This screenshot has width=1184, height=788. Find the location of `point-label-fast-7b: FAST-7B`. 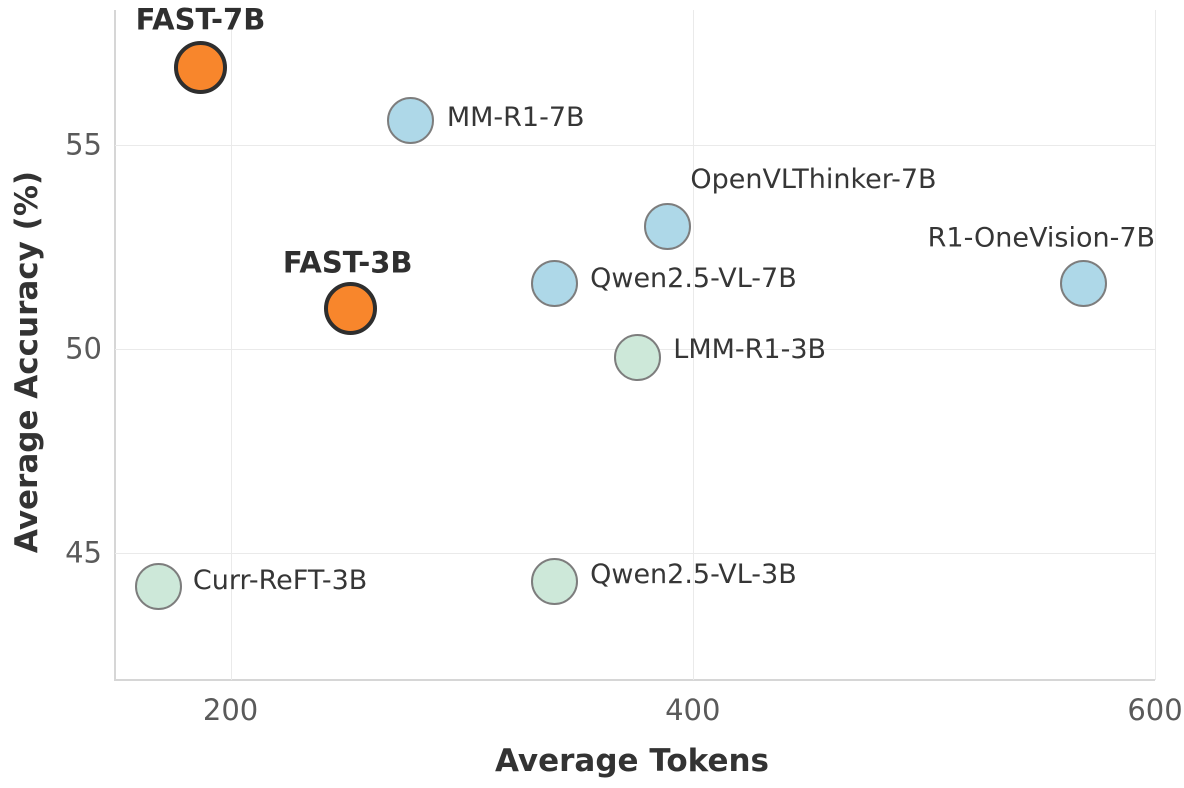

point-label-fast-7b: FAST-7B is located at coordinates (200, 19).